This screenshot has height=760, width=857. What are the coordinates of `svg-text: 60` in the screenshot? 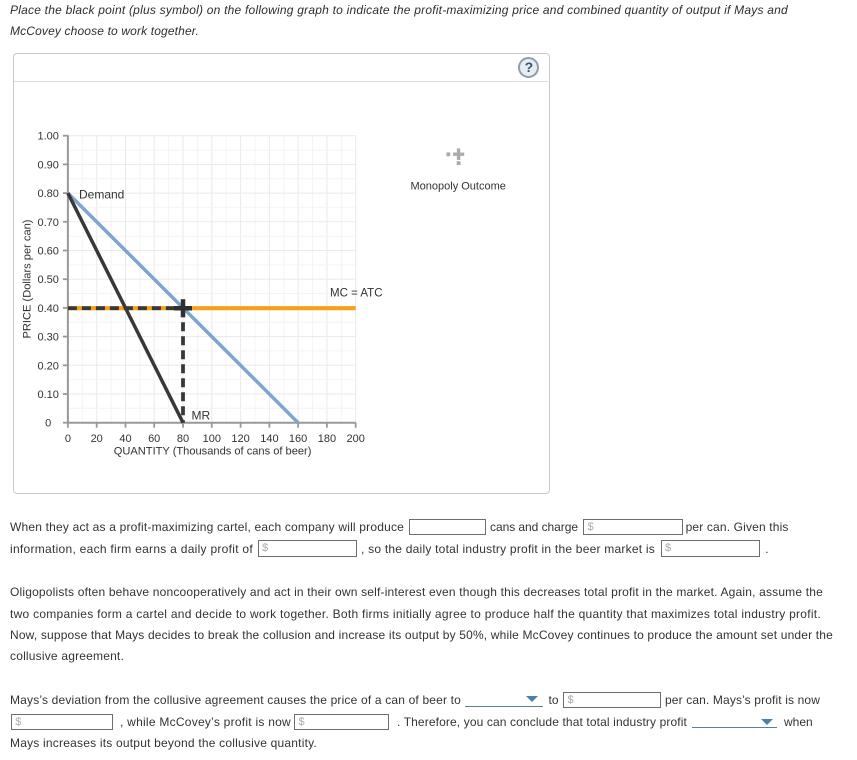 It's located at (154, 439).